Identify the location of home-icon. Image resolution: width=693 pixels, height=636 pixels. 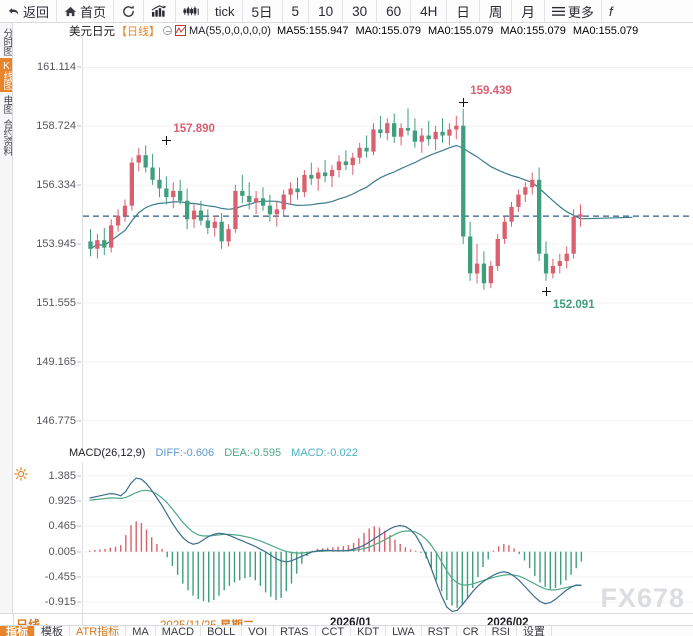
(70, 11).